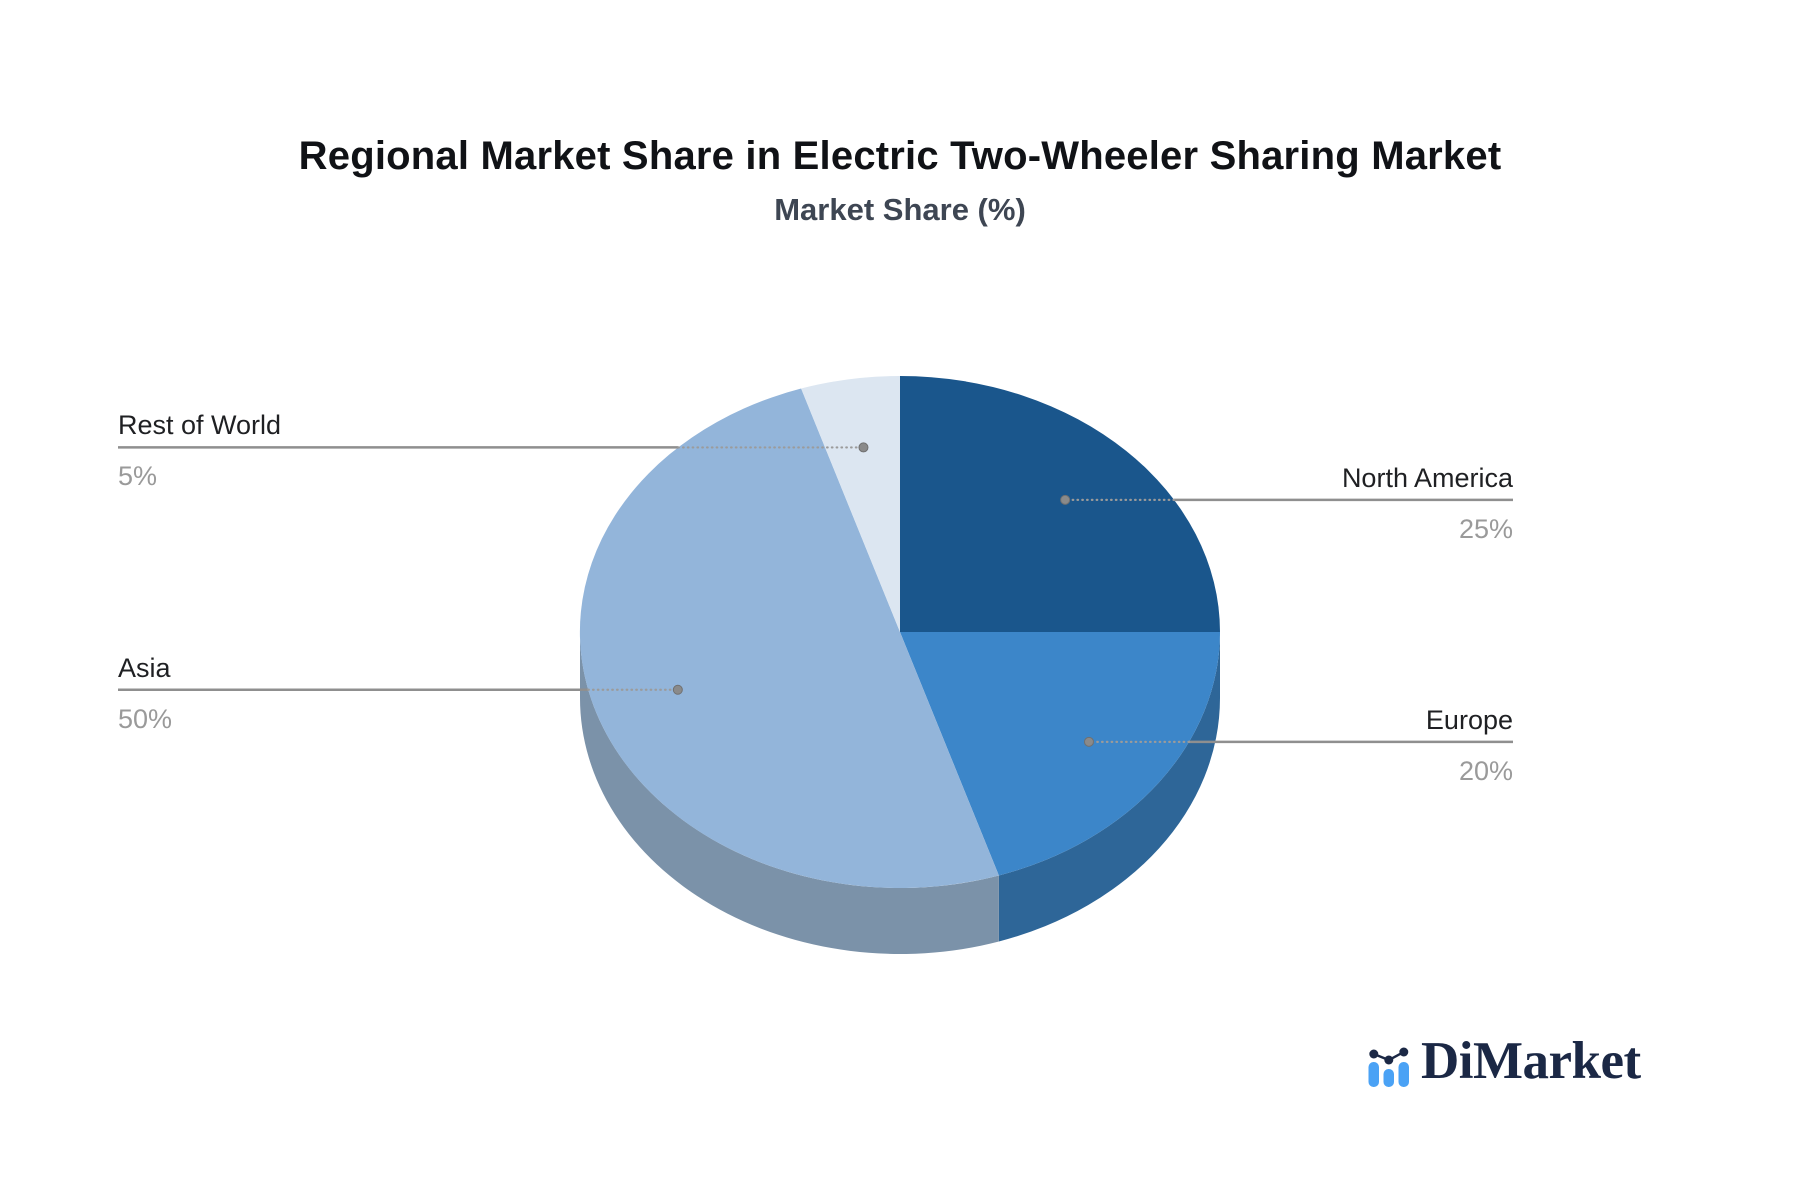 The width and height of the screenshot is (1800, 1196). Describe the element at coordinates (1485, 528) in the screenshot. I see `slice-value-north-america: 25%` at that location.